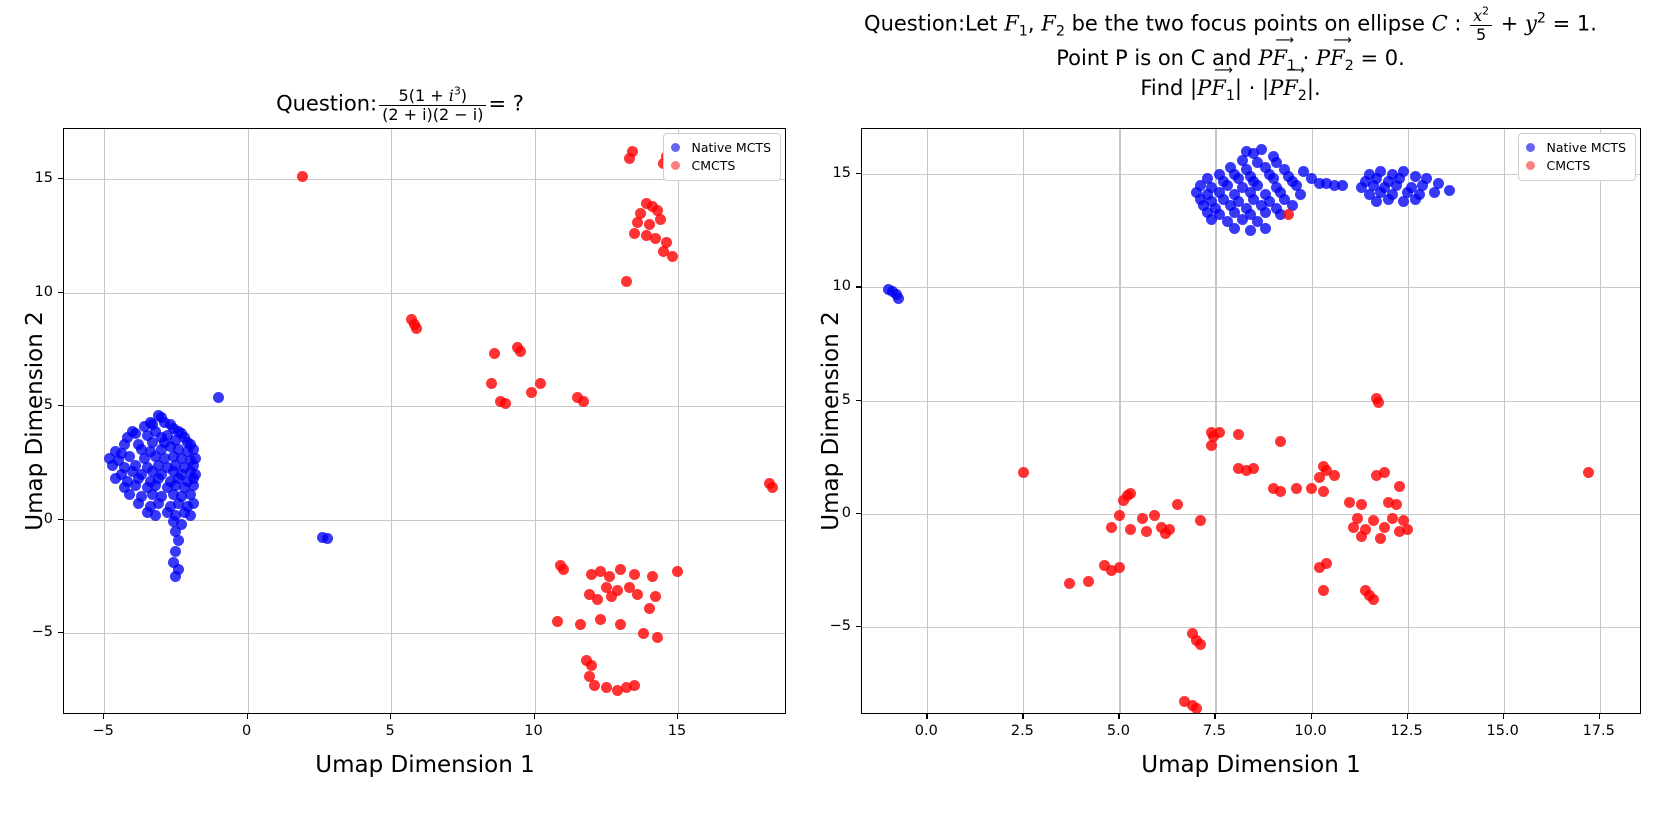 The height and width of the screenshot is (830, 1661). I want to click on line1-plus: +, so click(1509, 23).